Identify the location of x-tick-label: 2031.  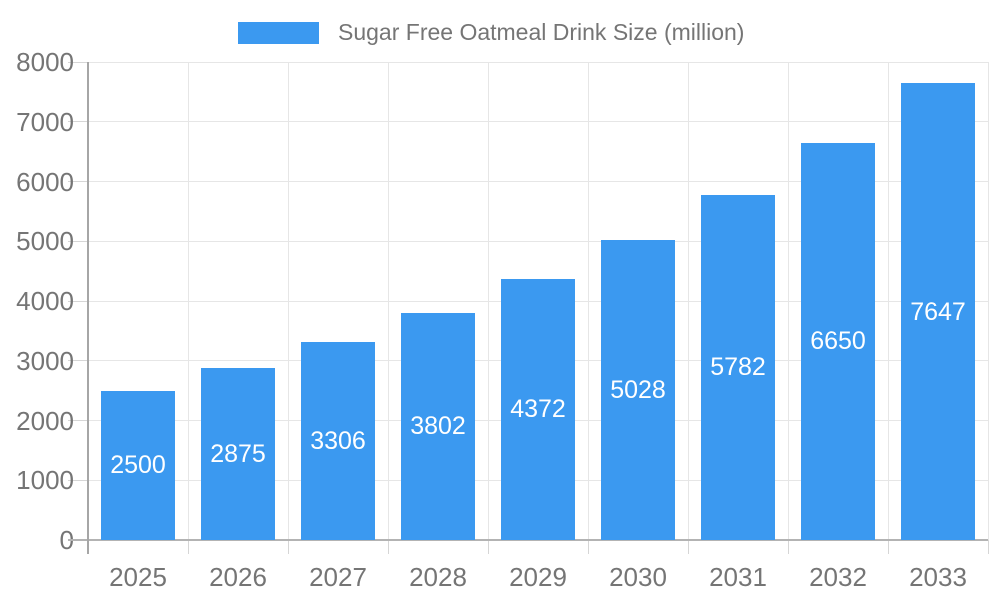
(738, 577).